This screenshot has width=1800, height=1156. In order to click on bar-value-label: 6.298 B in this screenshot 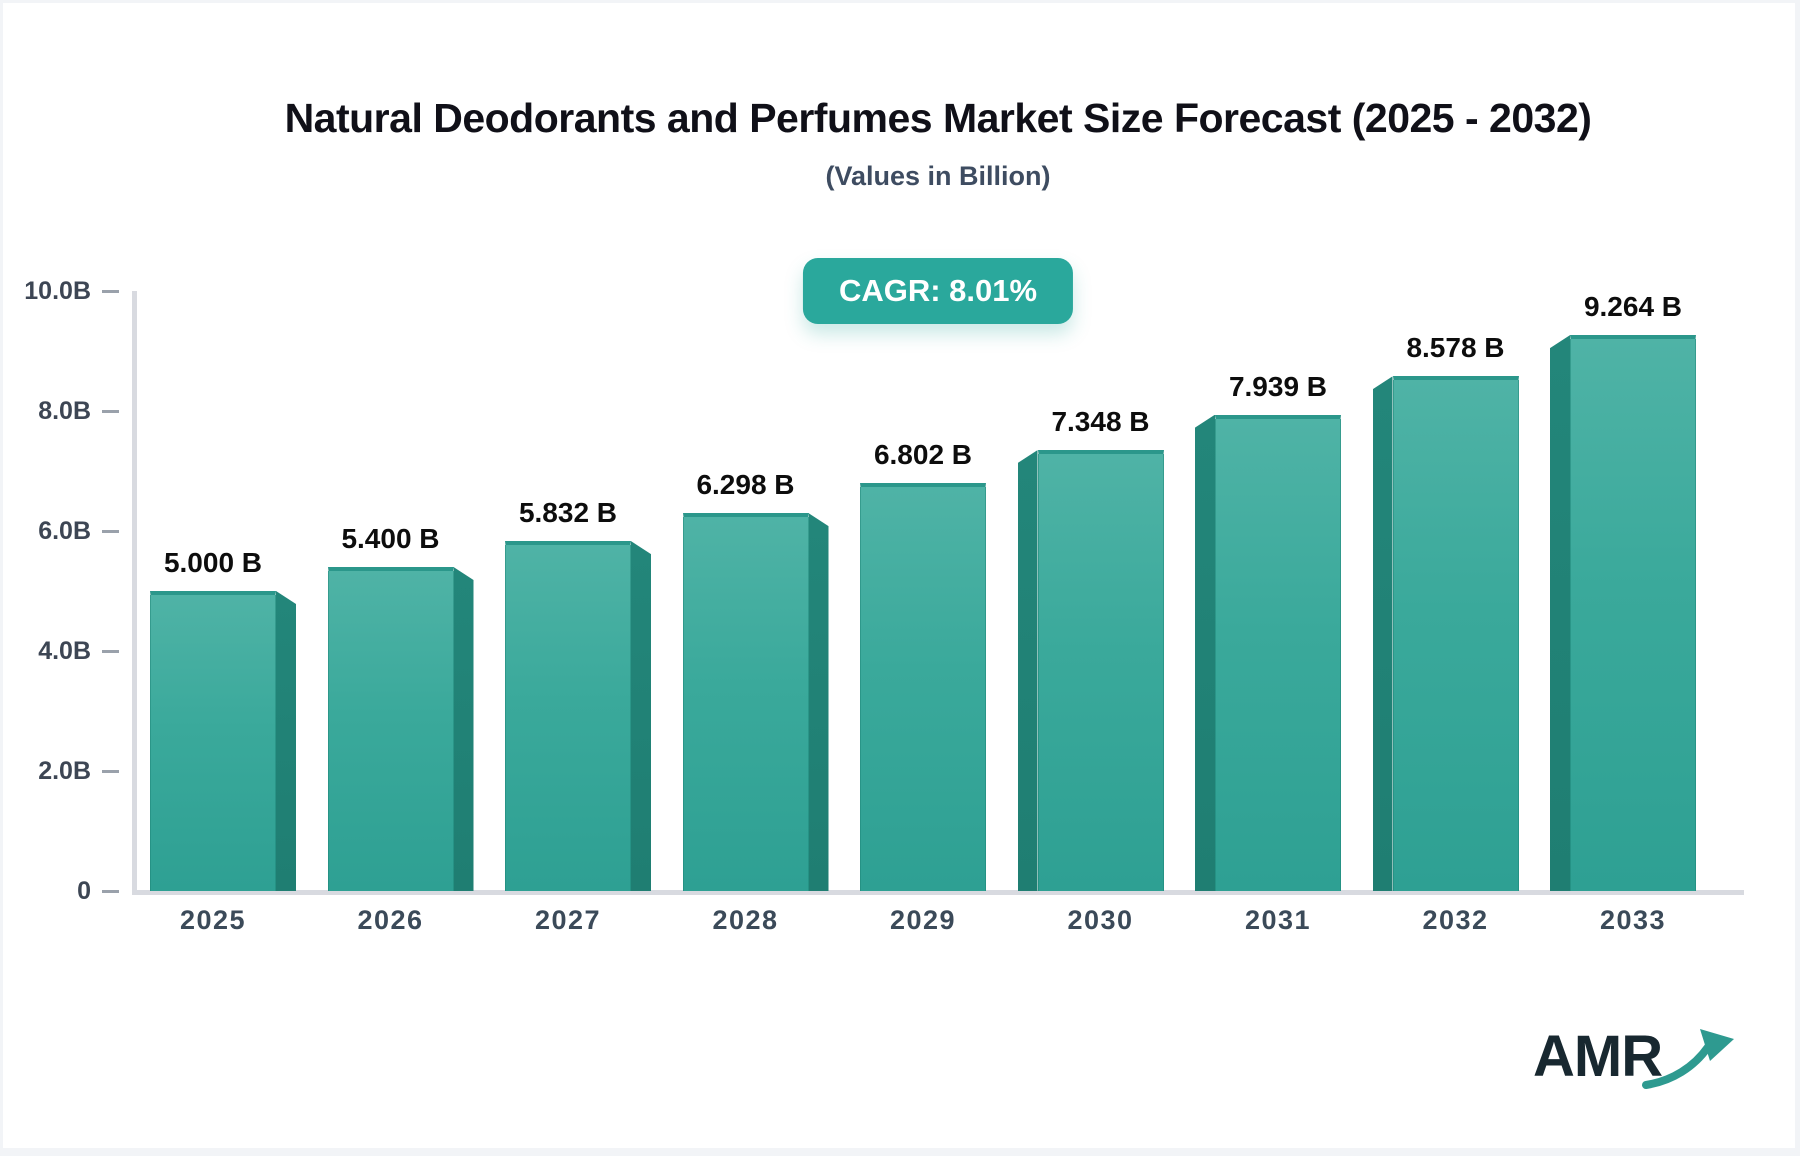, I will do `click(745, 485)`.